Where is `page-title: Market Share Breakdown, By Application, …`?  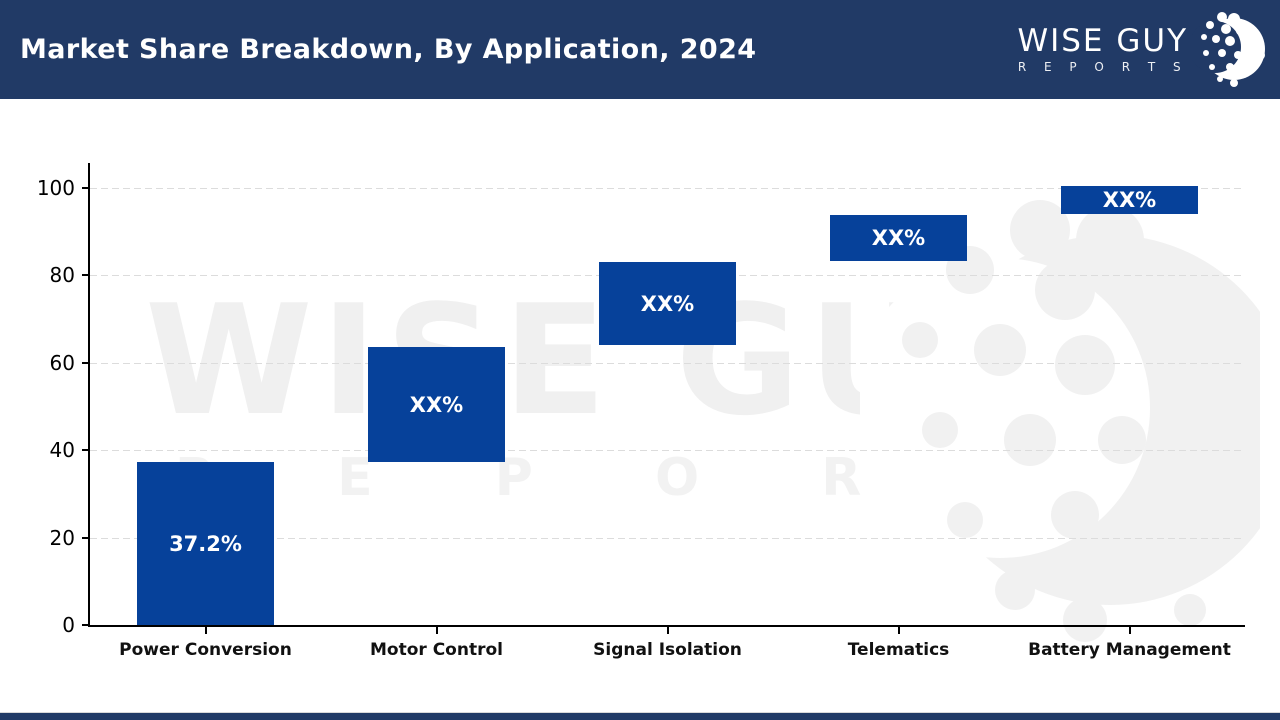
page-title: Market Share Breakdown, By Application, … is located at coordinates (388, 49).